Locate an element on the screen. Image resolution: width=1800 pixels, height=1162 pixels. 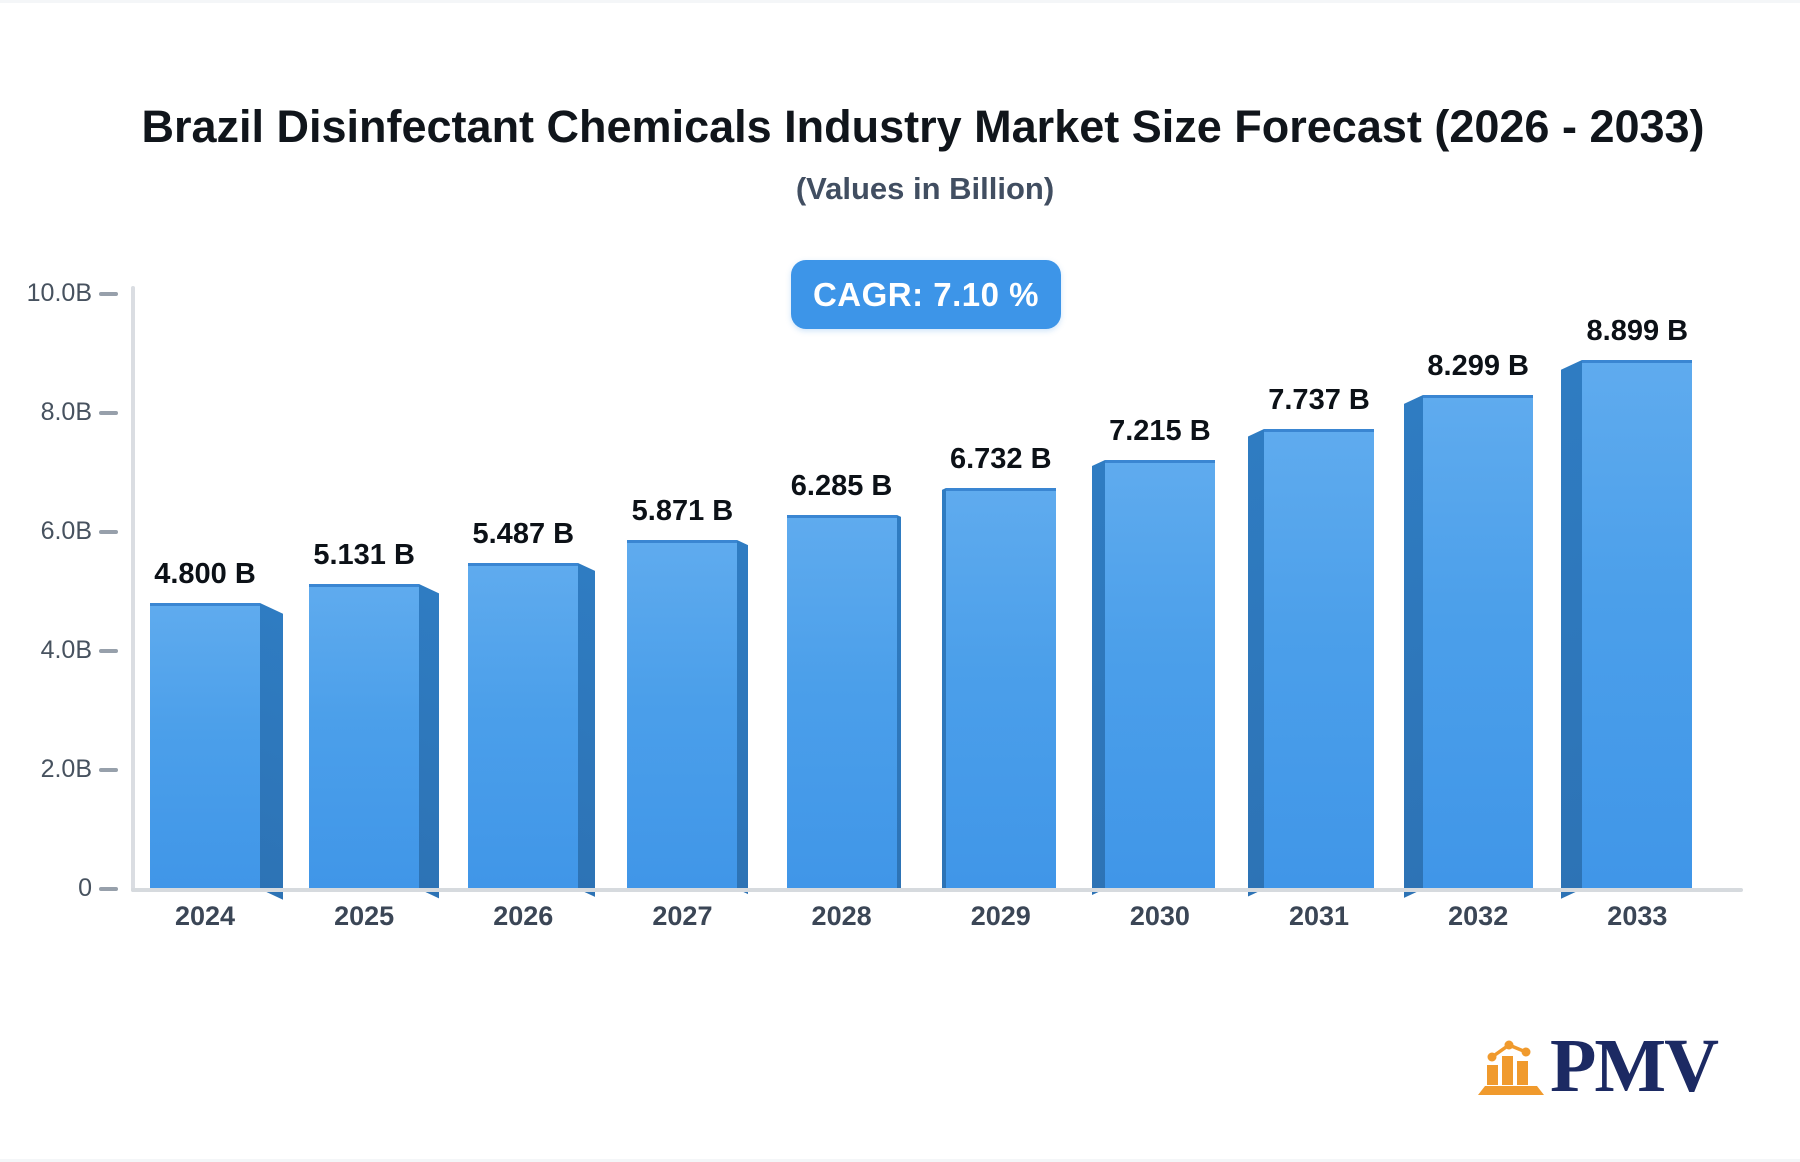
logo-text: PMV is located at coordinates (1634, 1066).